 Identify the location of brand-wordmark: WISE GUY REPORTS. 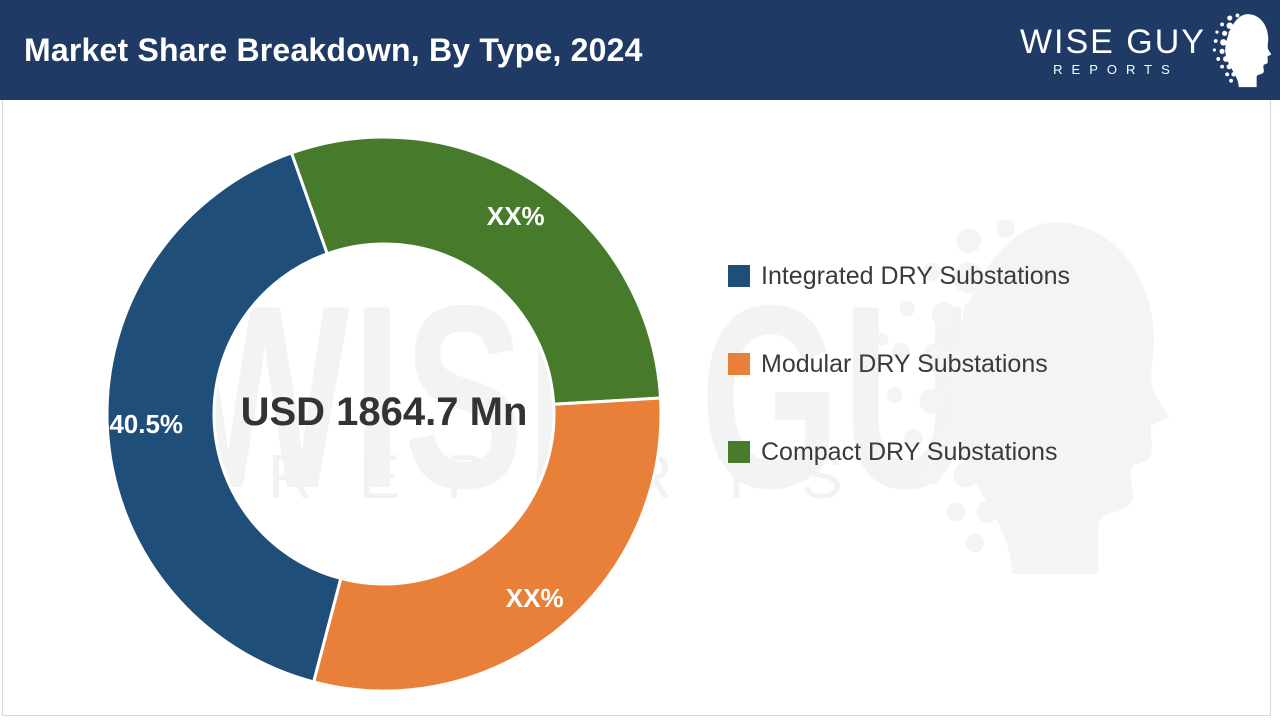
(1113, 50).